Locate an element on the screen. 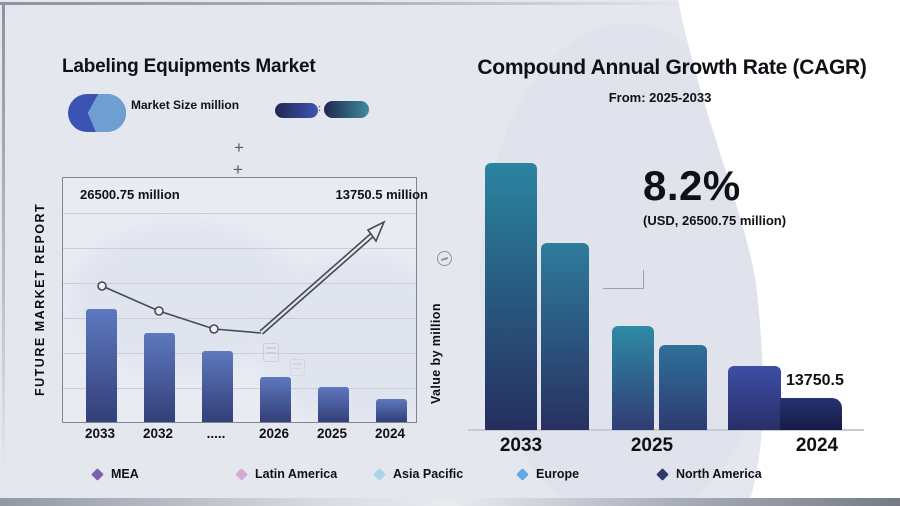 The width and height of the screenshot is (900, 506). bottom-metallic-strip is located at coordinates (450, 502).